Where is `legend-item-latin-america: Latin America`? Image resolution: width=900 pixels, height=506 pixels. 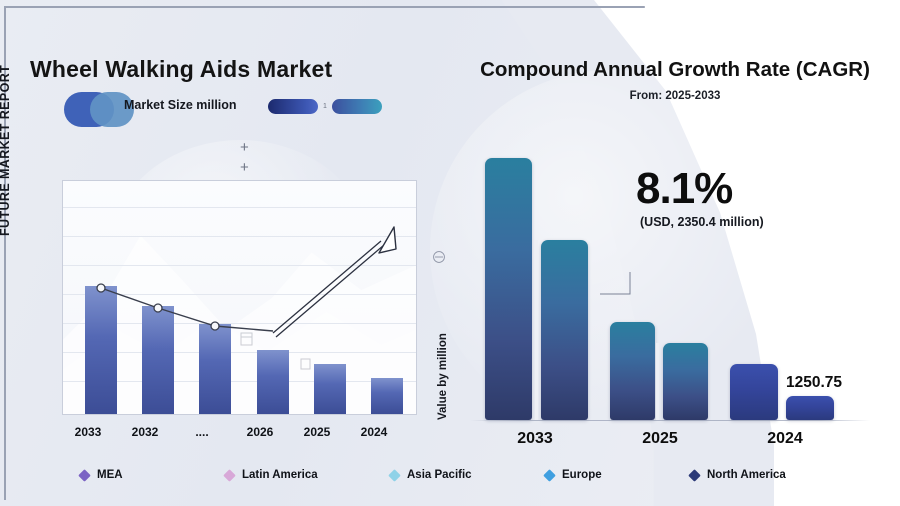
legend-item-latin-america: Latin America is located at coordinates (306, 475).